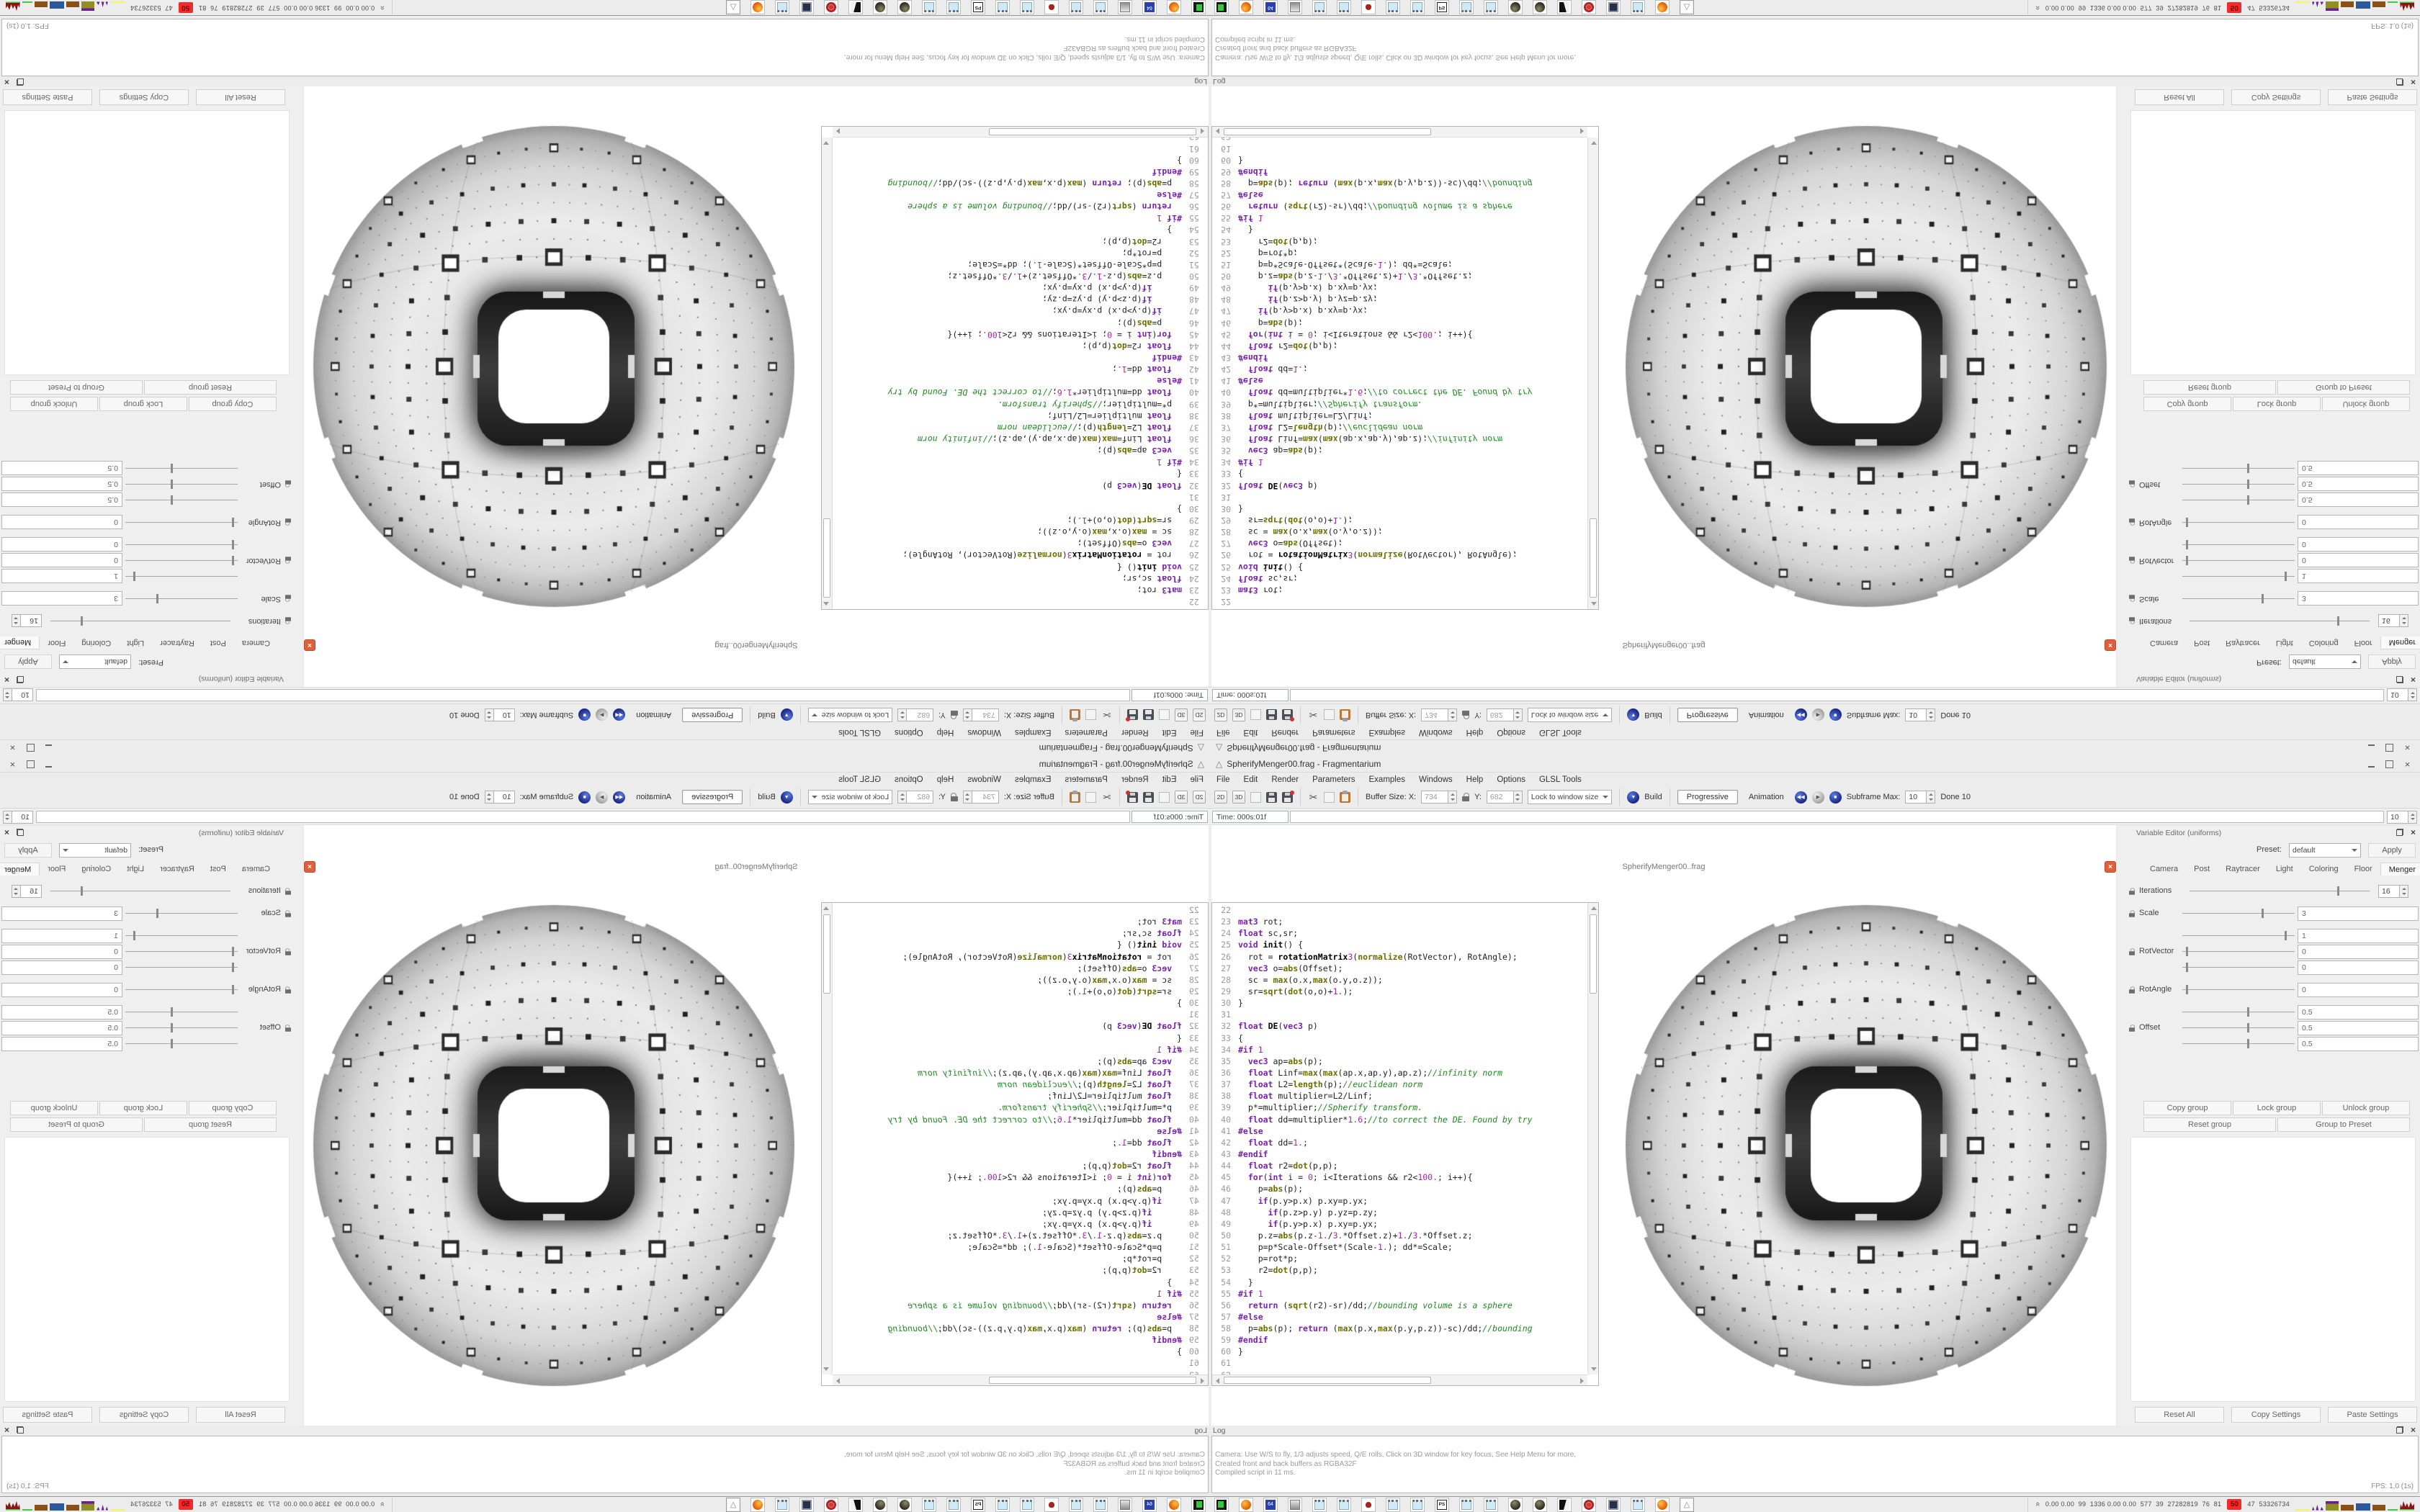 Image resolution: width=2420 pixels, height=1512 pixels. Describe the element at coordinates (54, 404) in the screenshot. I see `unlock-group-button: Unlock group` at that location.